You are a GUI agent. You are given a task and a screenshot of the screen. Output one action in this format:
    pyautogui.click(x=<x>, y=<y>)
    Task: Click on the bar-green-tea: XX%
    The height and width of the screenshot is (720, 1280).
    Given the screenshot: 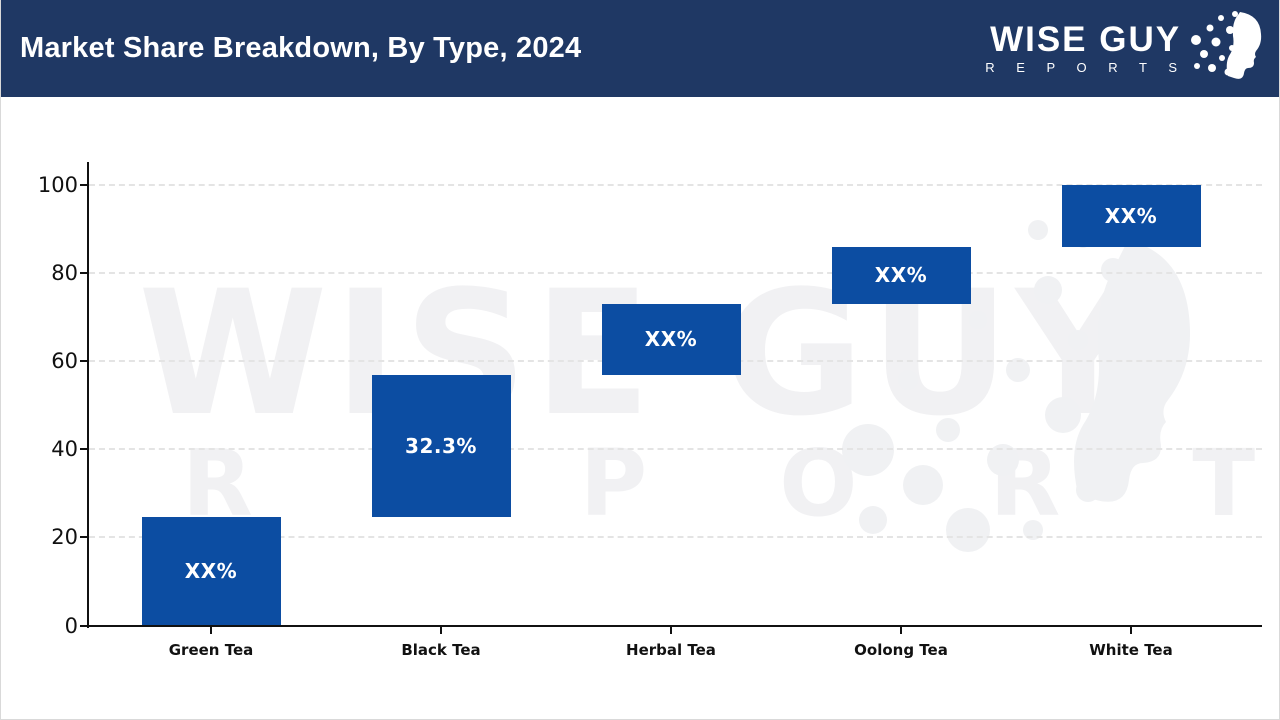 What is the action you would take?
    pyautogui.click(x=211, y=571)
    